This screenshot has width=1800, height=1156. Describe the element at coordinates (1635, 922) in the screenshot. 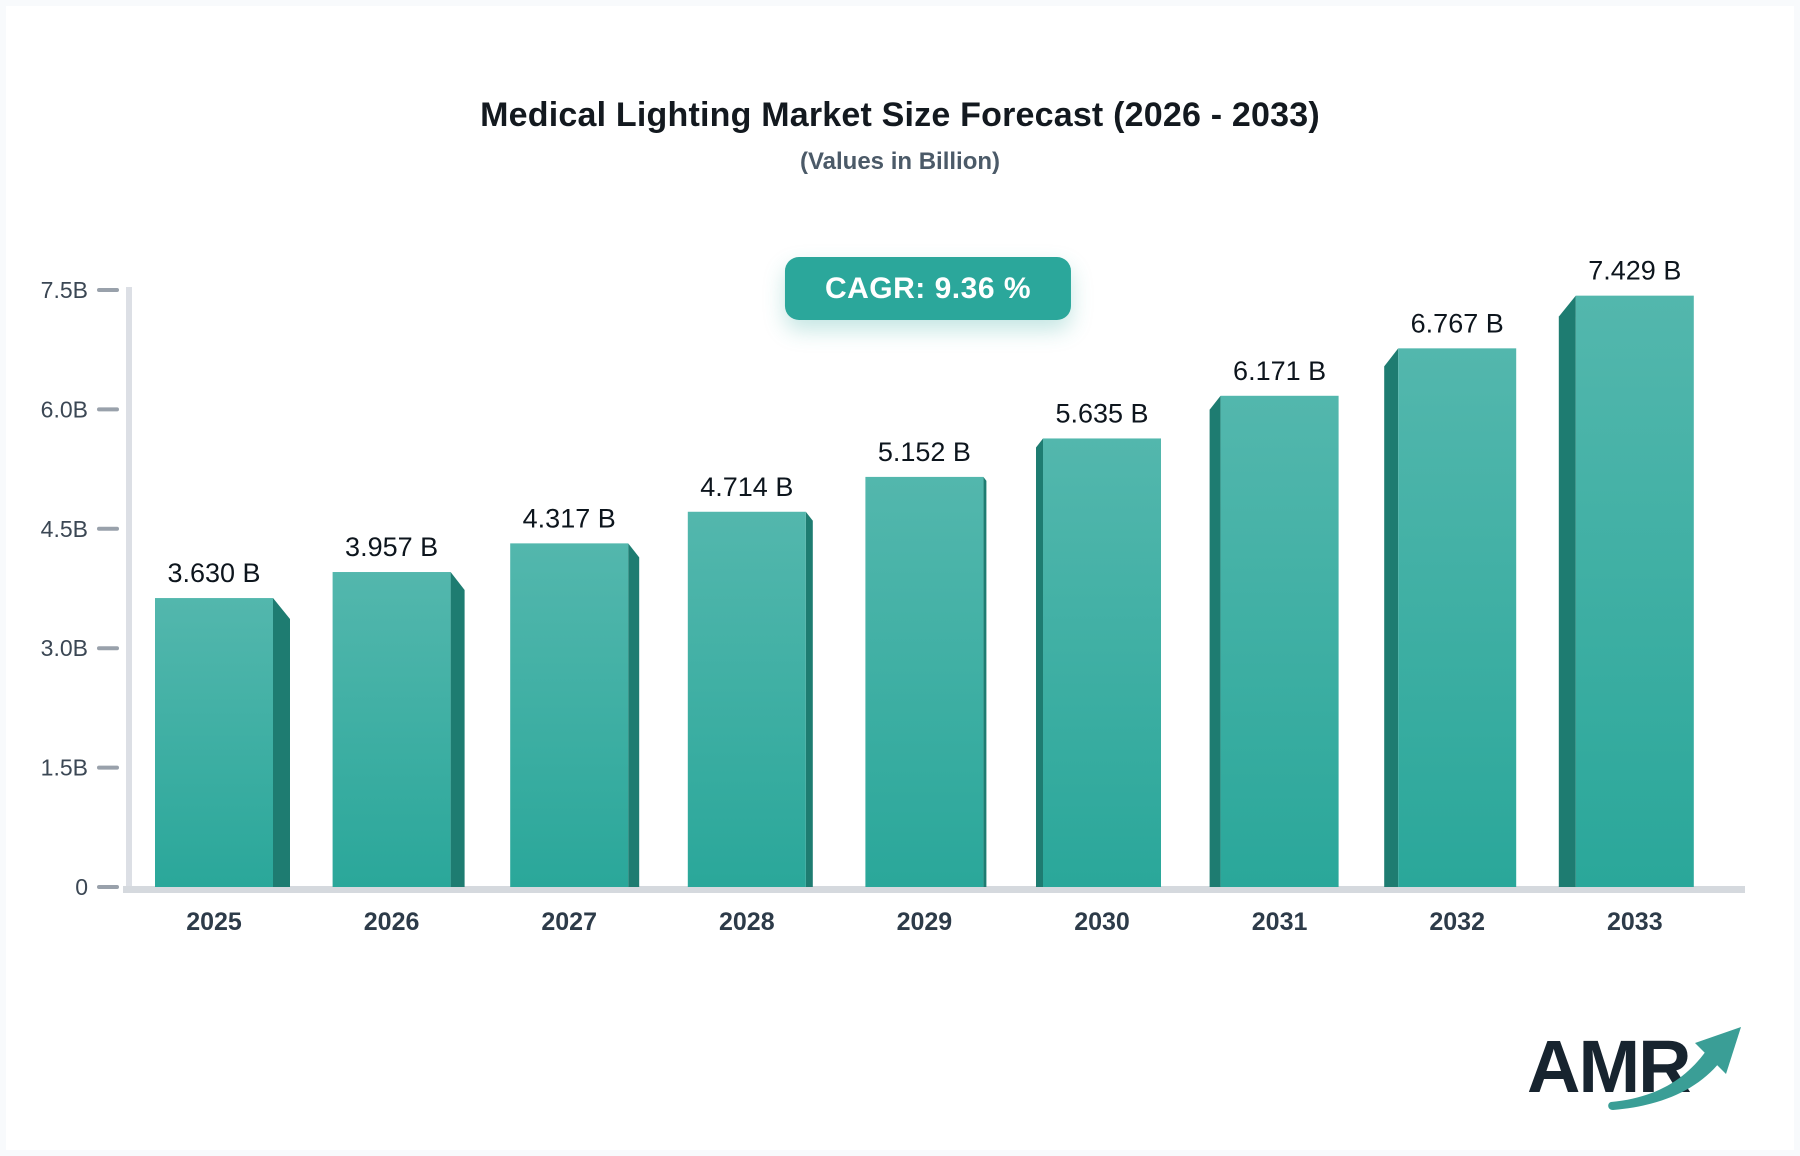

I see `x-tick-label: 2033` at that location.